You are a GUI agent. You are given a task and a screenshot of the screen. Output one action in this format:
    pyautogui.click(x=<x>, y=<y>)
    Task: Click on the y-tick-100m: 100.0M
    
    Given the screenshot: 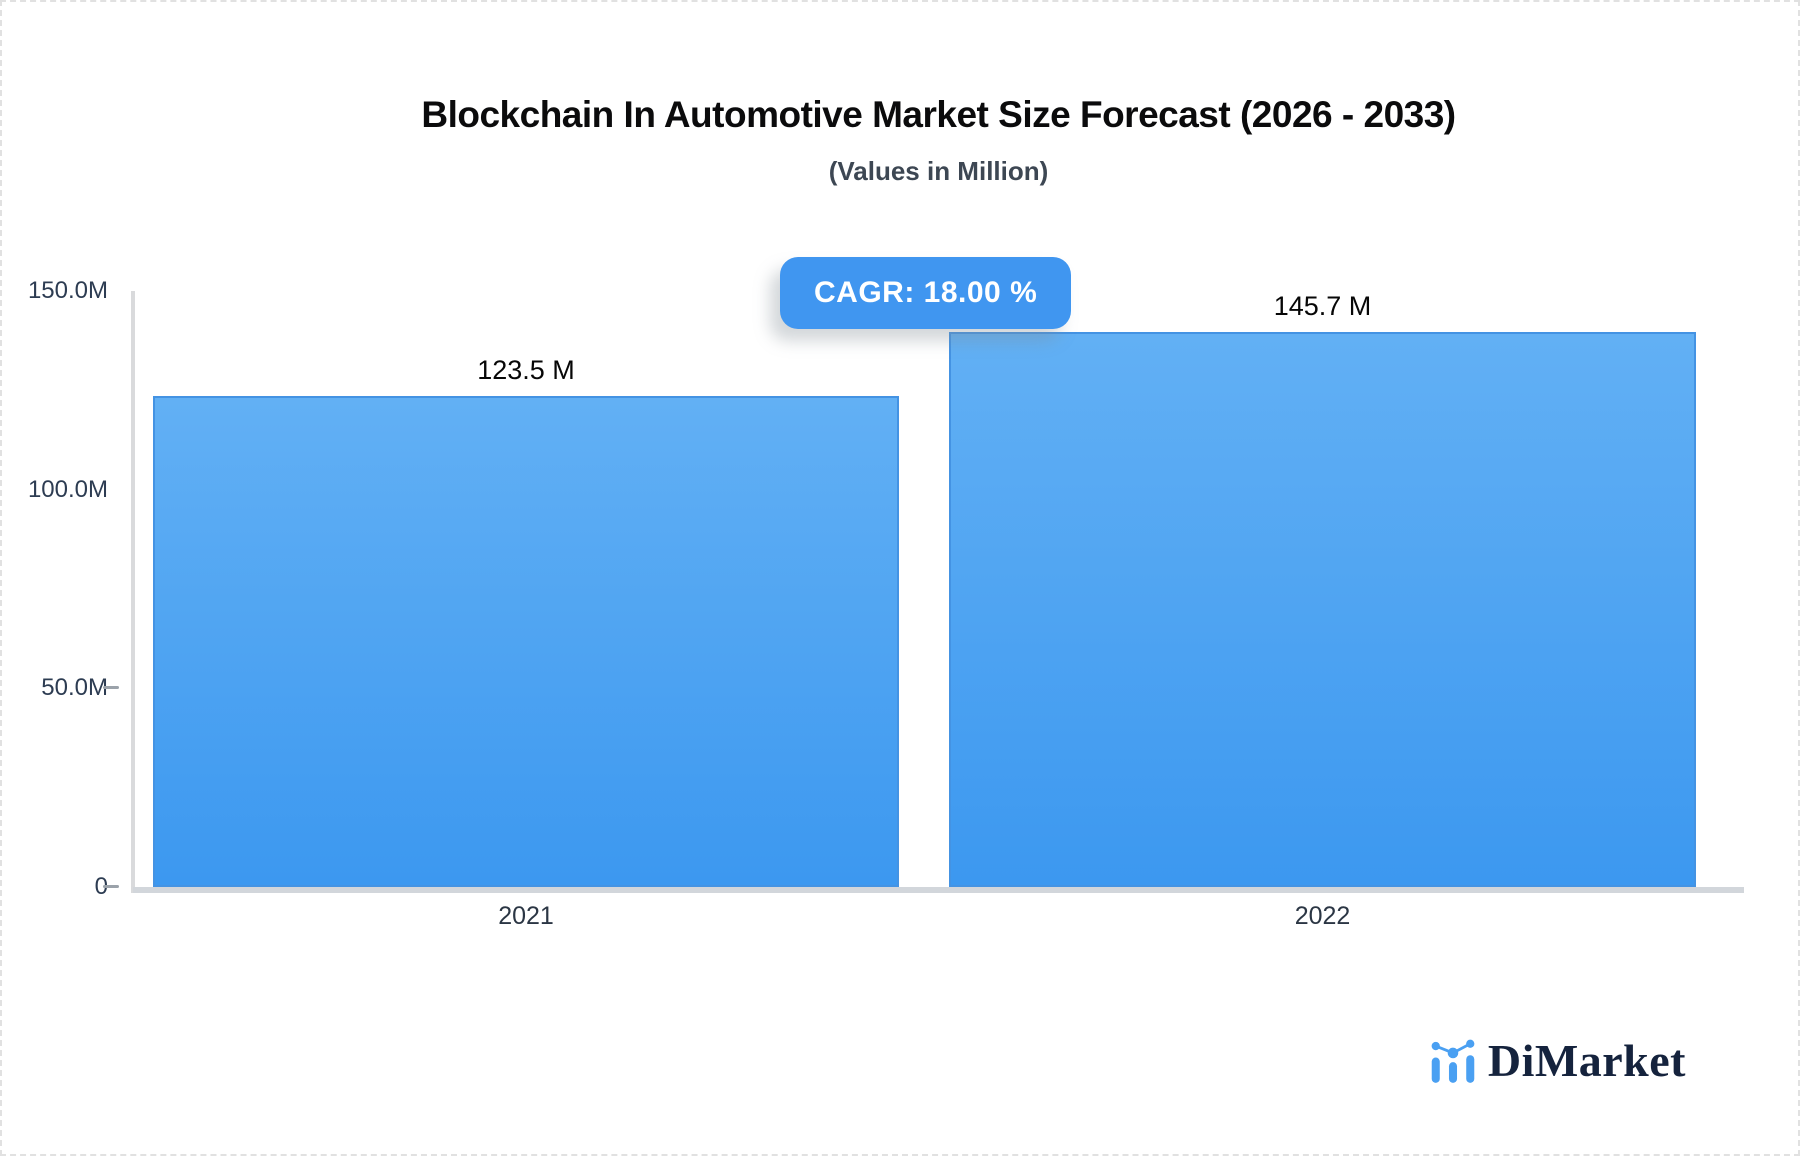 What is the action you would take?
    pyautogui.click(x=55, y=490)
    